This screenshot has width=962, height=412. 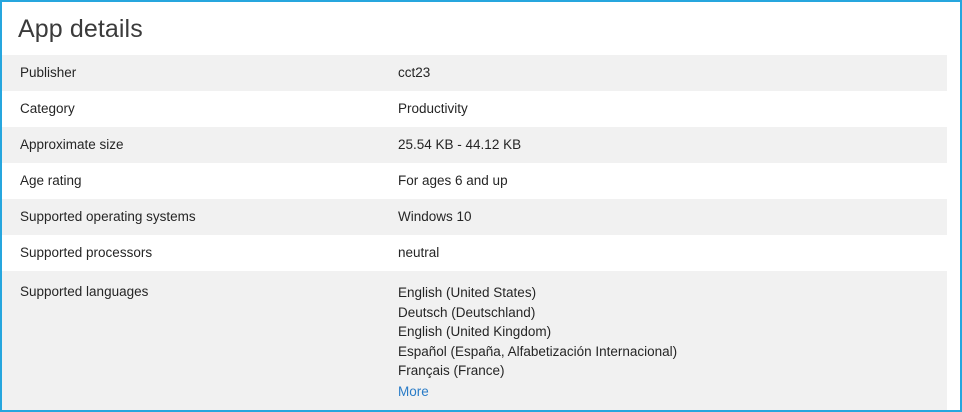 What do you see at coordinates (414, 72) in the screenshot?
I see `detail-value-publisher: cct23` at bounding box center [414, 72].